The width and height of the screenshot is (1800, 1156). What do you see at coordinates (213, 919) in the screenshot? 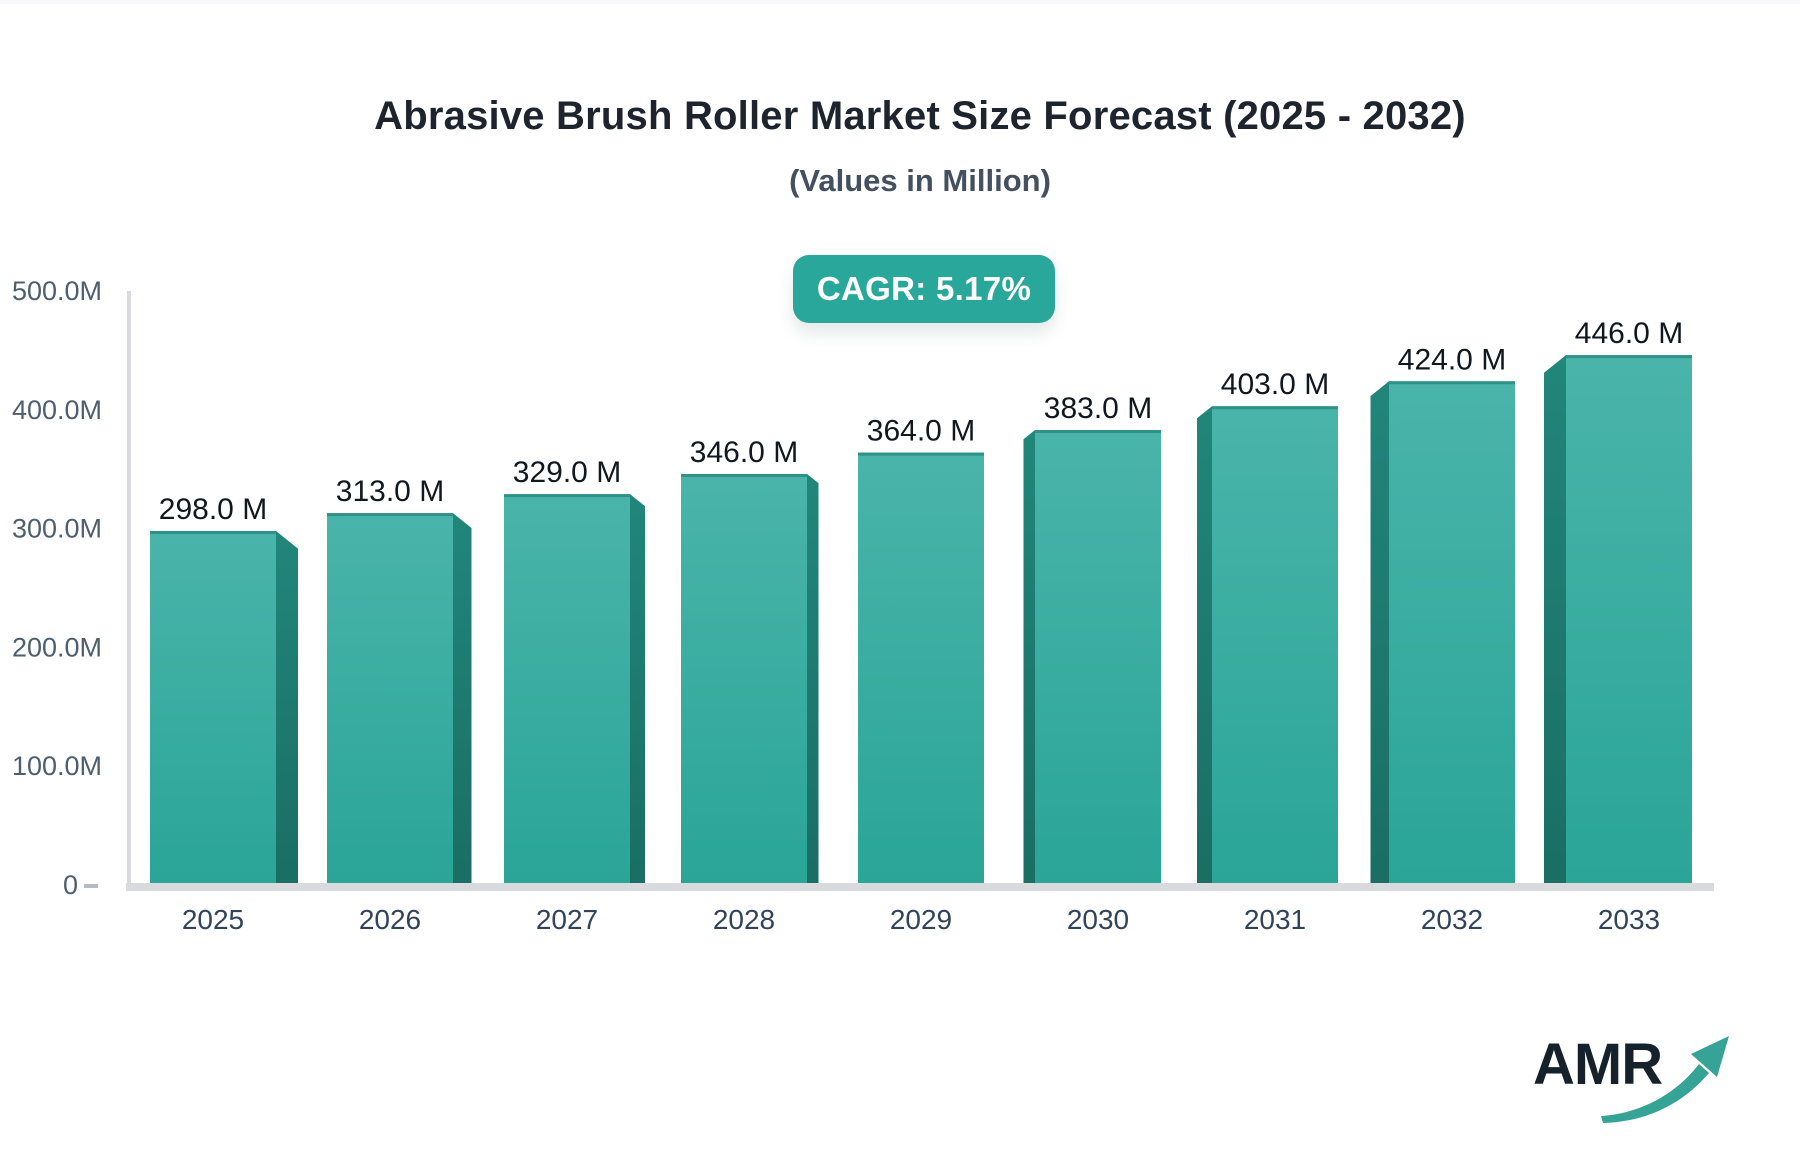
I see `x-axis-category-label: 2025` at bounding box center [213, 919].